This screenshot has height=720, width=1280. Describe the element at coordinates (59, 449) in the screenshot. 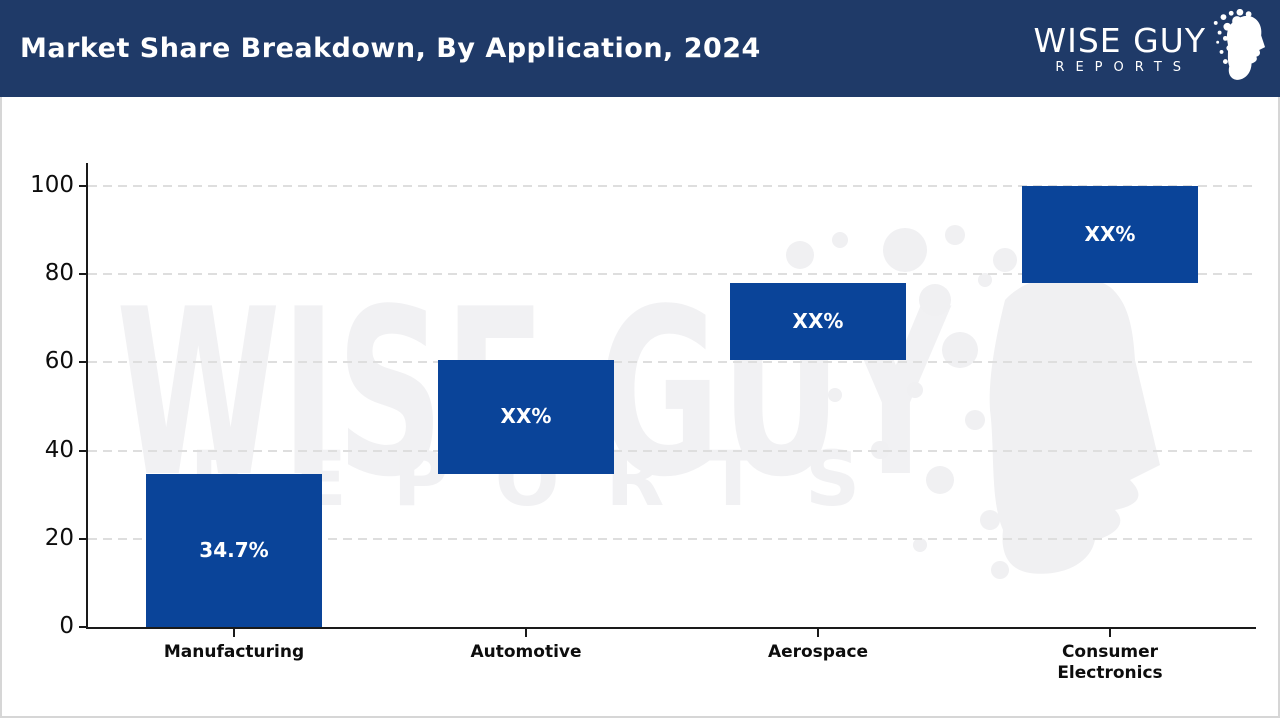

I see `y-tick-label: 40` at that location.